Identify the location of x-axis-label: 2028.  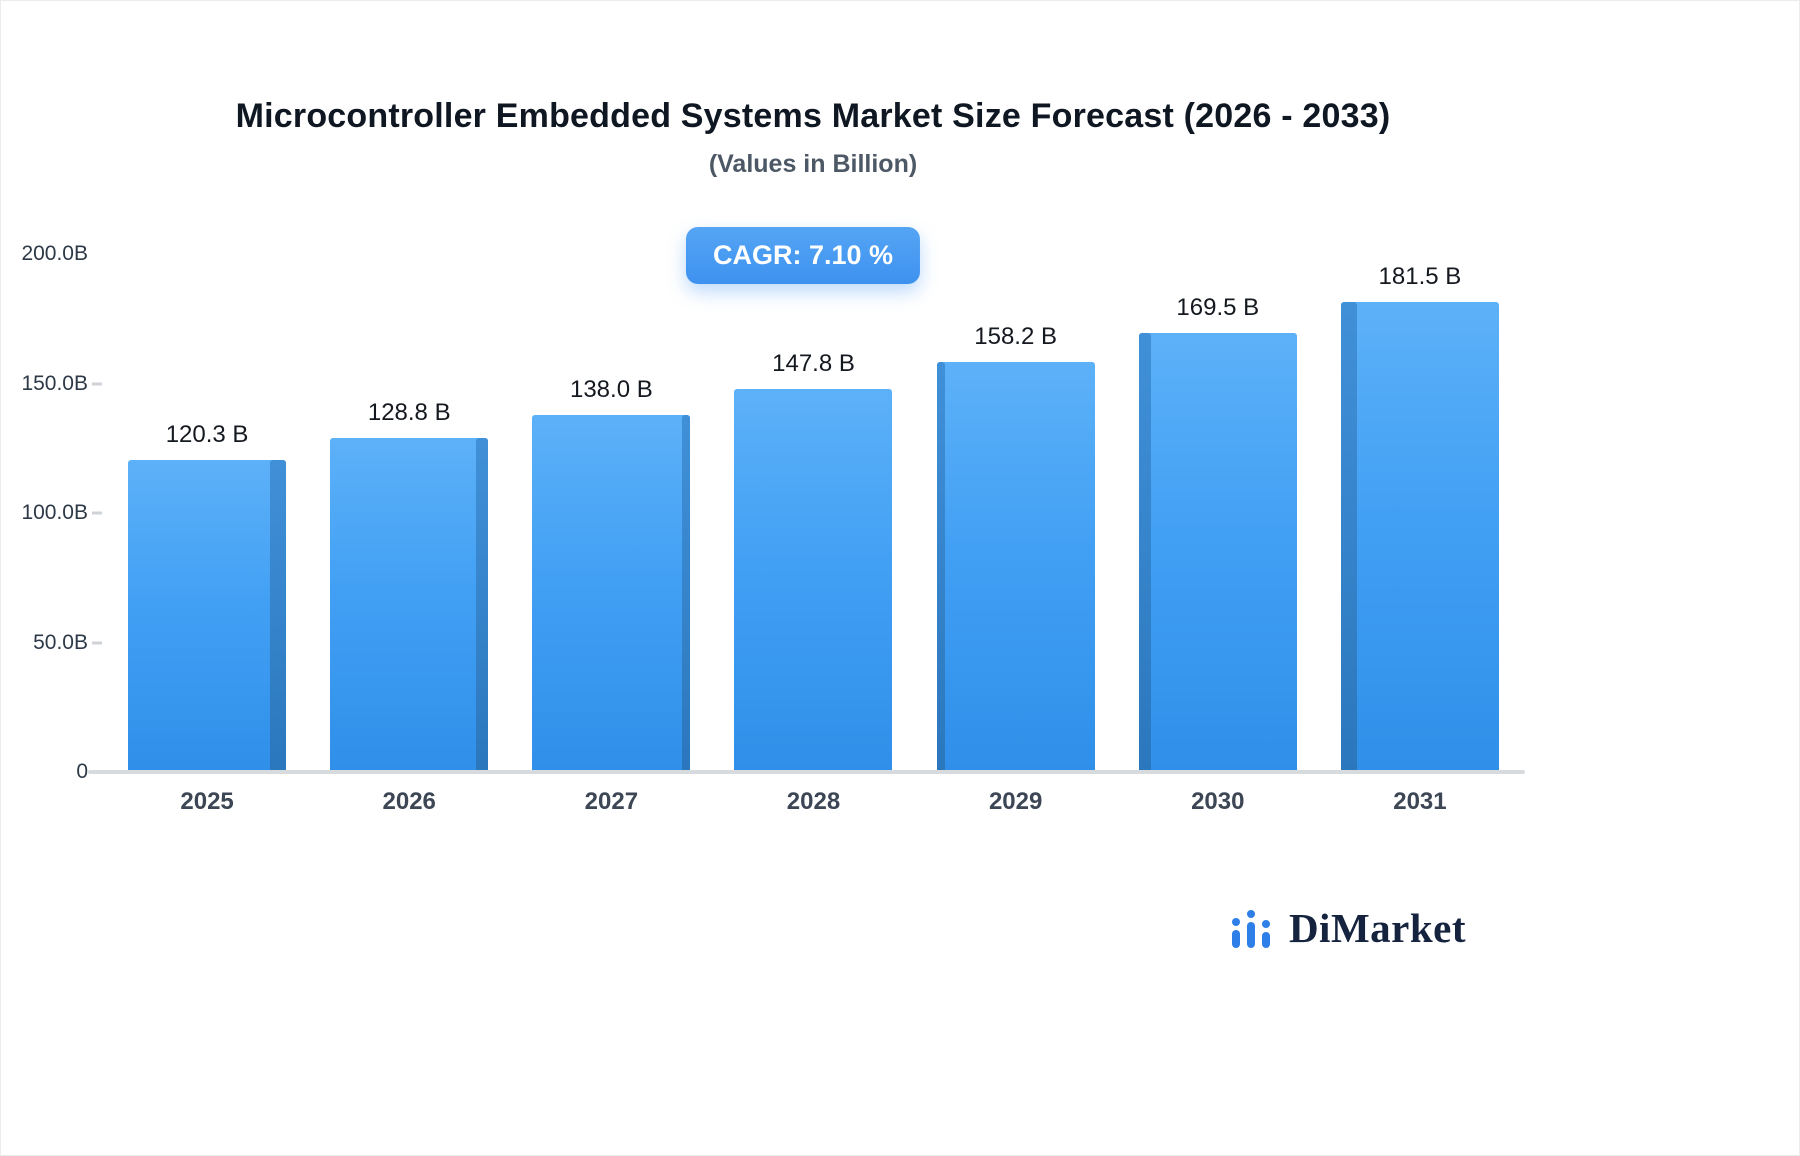
(813, 801).